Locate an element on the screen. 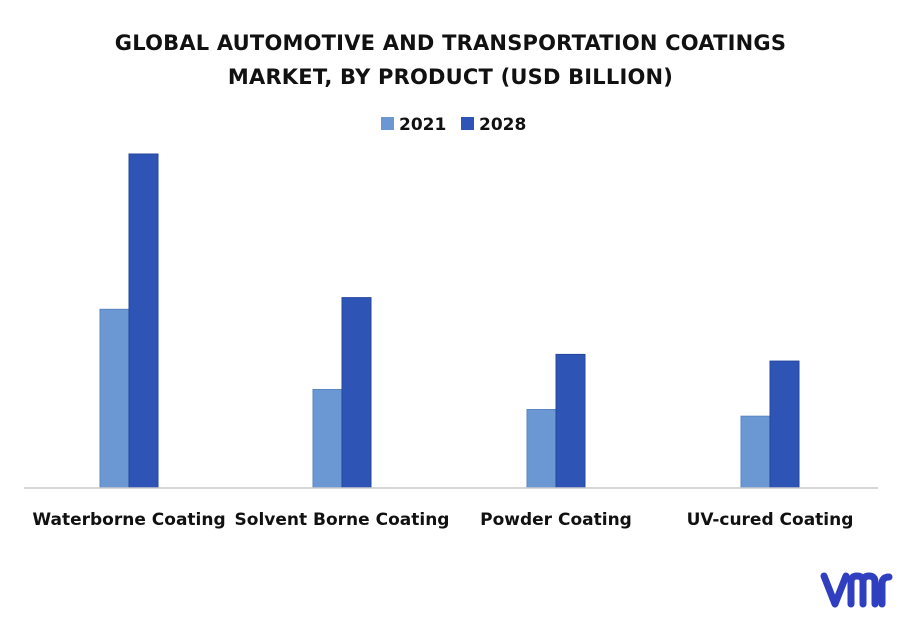 Image resolution: width=901 pixels, height=618 pixels. legend-swatch-2028 is located at coordinates (467, 123).